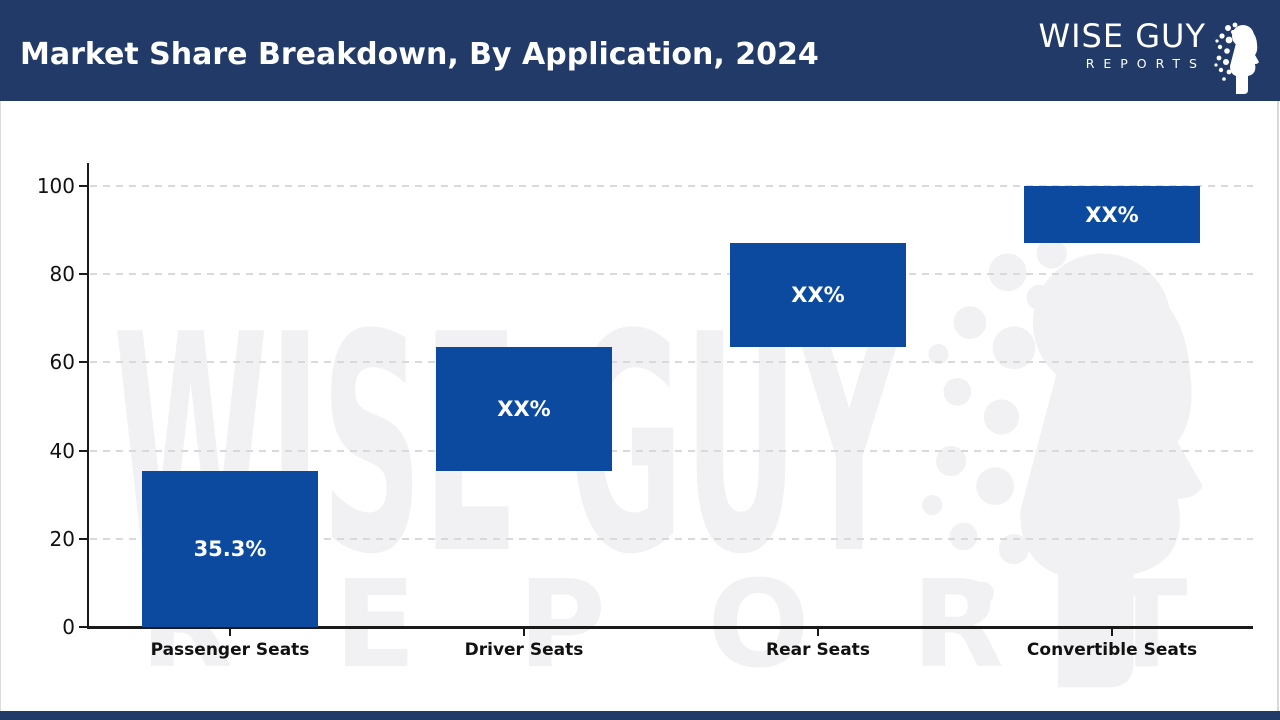  What do you see at coordinates (88, 396) in the screenshot?
I see `y-axis-line` at bounding box center [88, 396].